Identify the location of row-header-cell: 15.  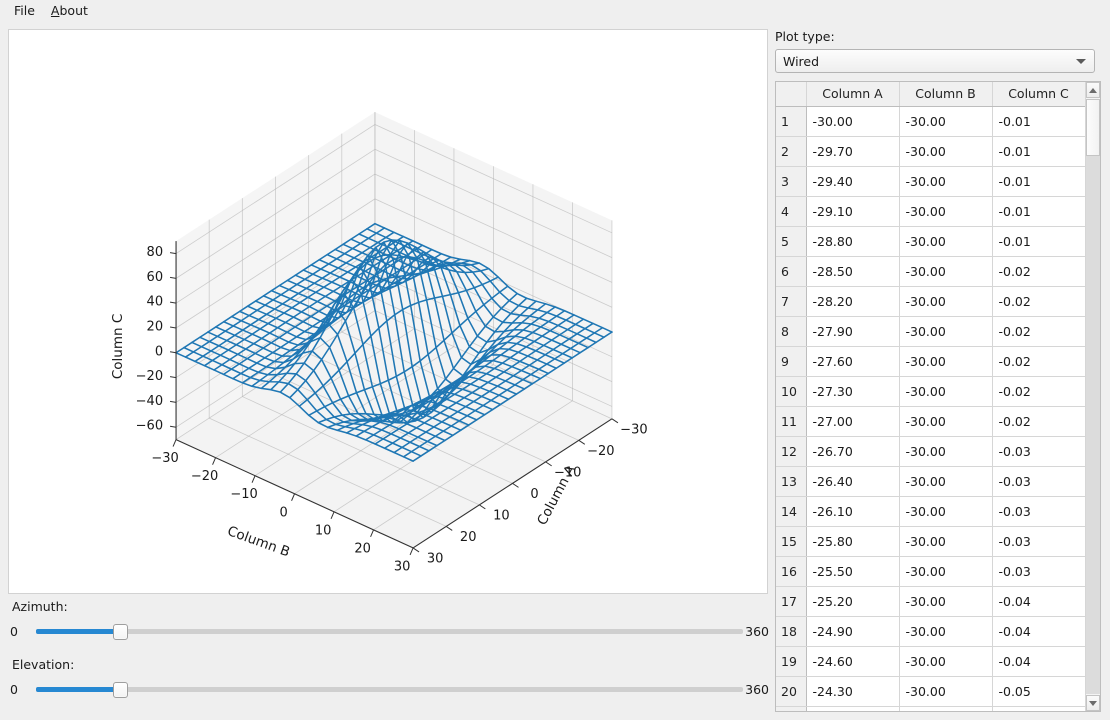
(791, 541).